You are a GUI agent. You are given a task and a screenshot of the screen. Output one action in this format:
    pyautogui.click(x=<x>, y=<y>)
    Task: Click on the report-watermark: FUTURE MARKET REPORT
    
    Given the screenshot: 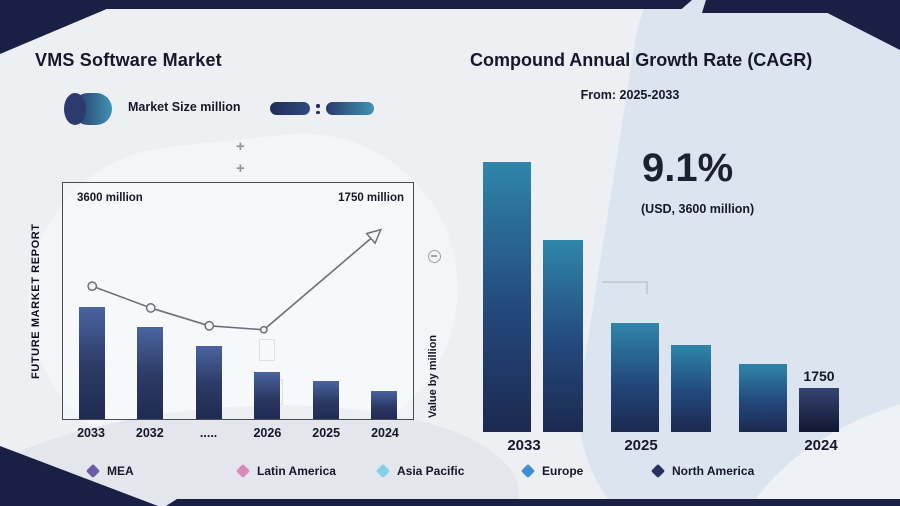 What is the action you would take?
    pyautogui.click(x=36, y=301)
    